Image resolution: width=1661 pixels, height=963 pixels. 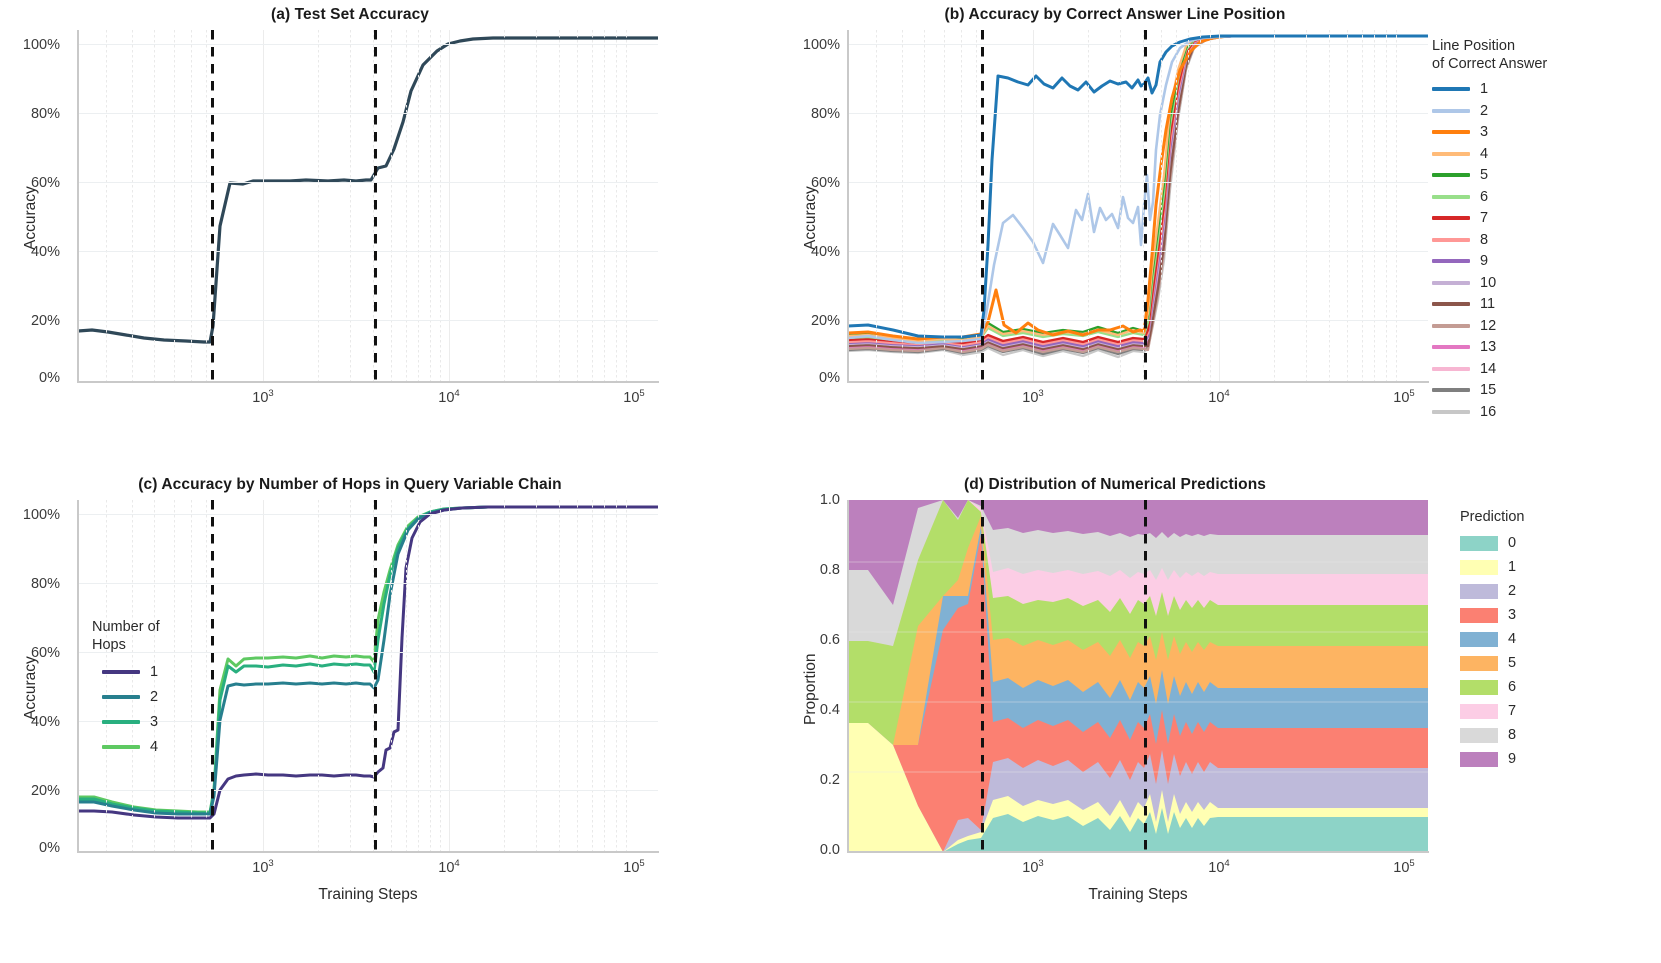 What do you see at coordinates (1484, 196) in the screenshot?
I see `panel-b-legend-label: 6` at bounding box center [1484, 196].